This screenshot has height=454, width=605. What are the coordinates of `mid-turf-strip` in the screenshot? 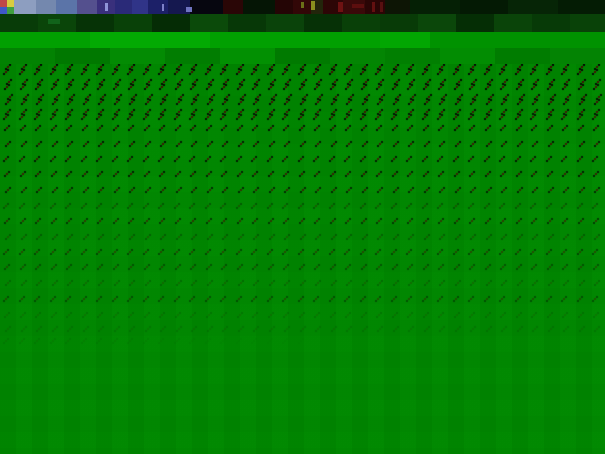 It's located at (302, 56).